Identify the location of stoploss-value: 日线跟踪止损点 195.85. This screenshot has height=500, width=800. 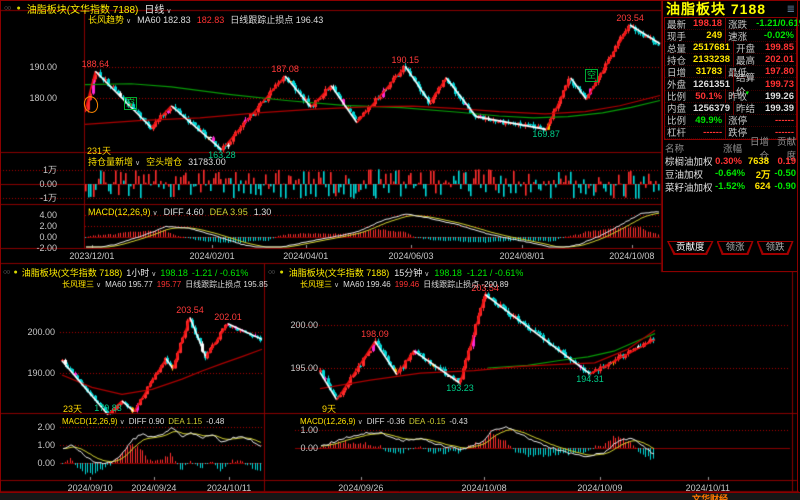
(226, 284).